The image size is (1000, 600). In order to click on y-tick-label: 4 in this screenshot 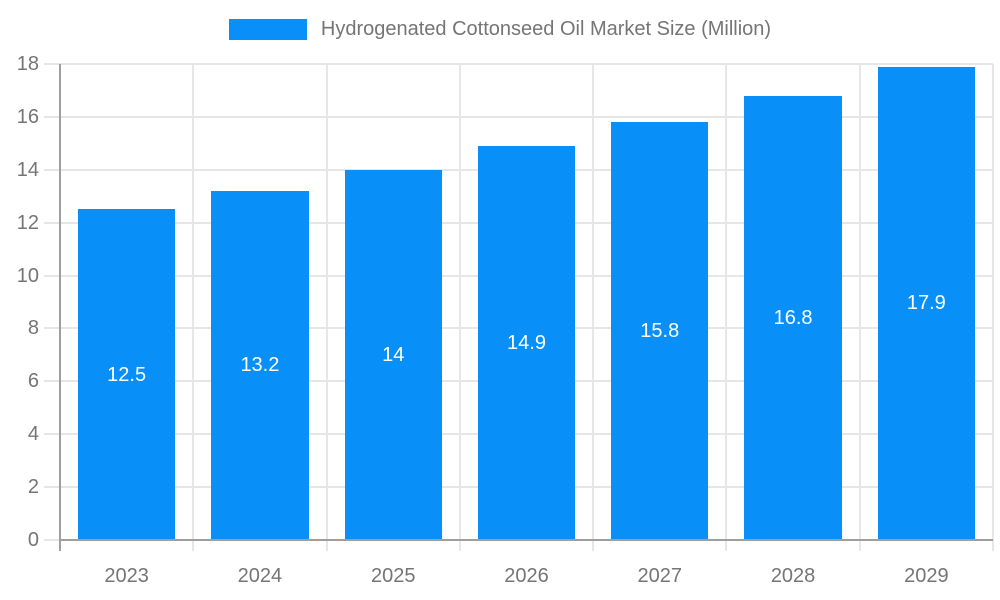, I will do `click(33, 434)`.